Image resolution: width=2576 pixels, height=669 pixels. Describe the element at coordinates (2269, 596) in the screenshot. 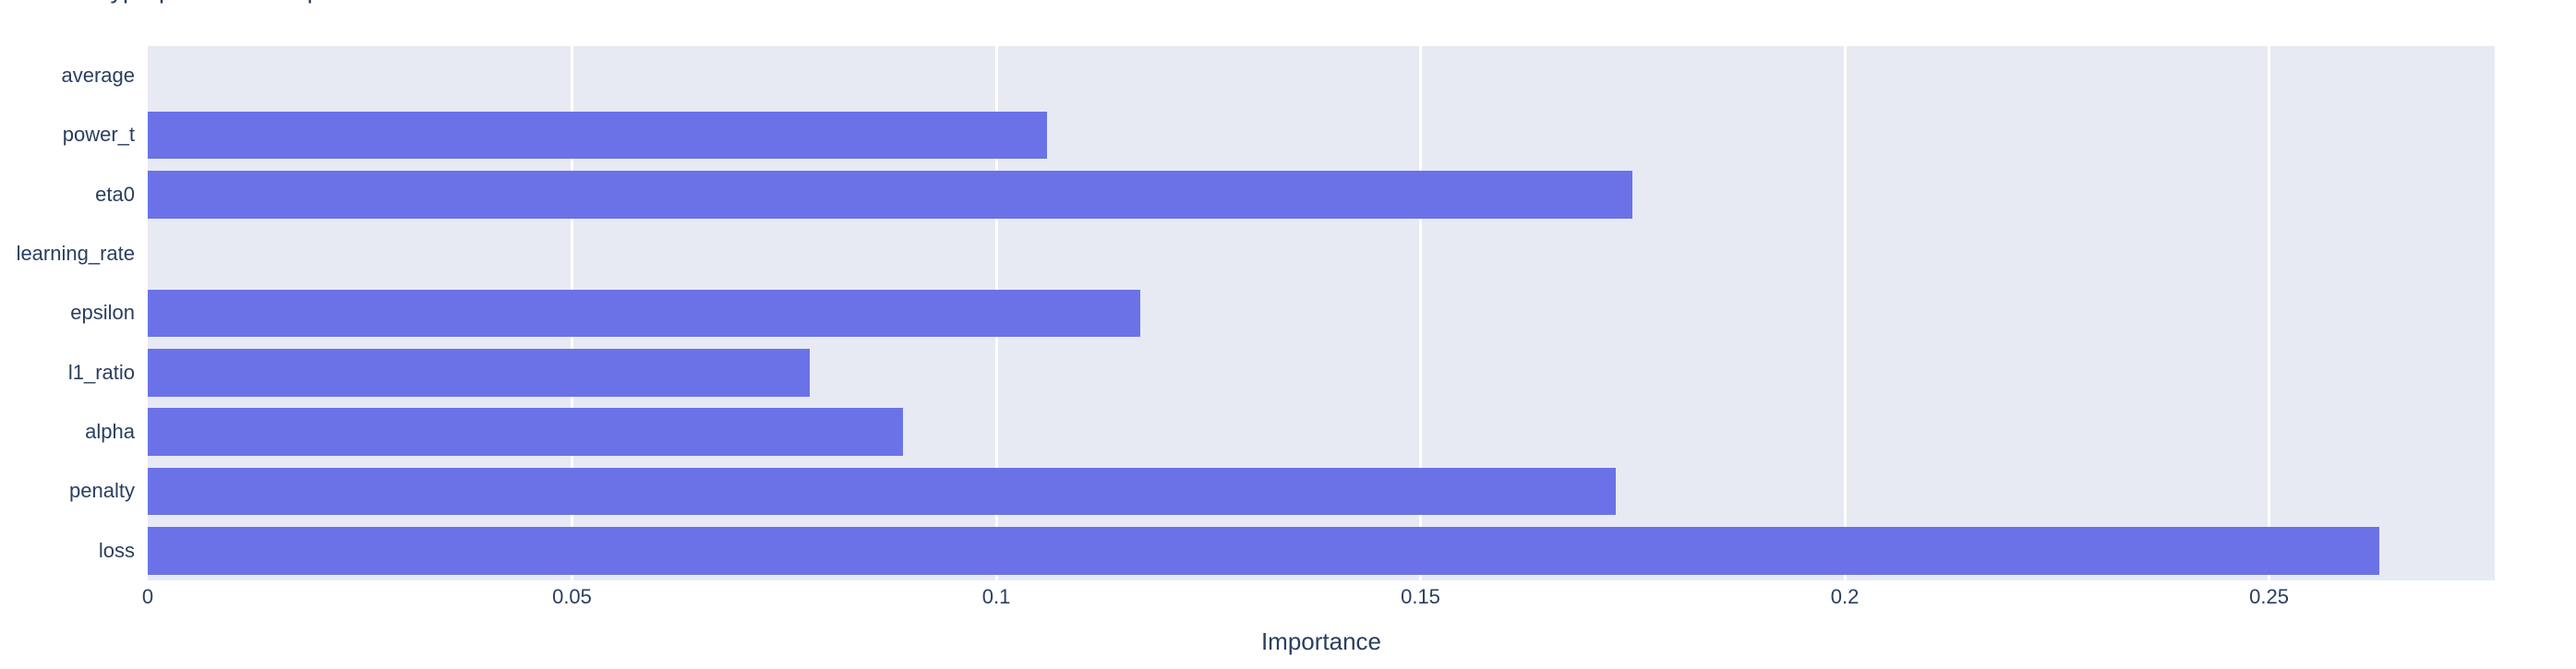

I see `x-tick-0.25: 0.25` at that location.